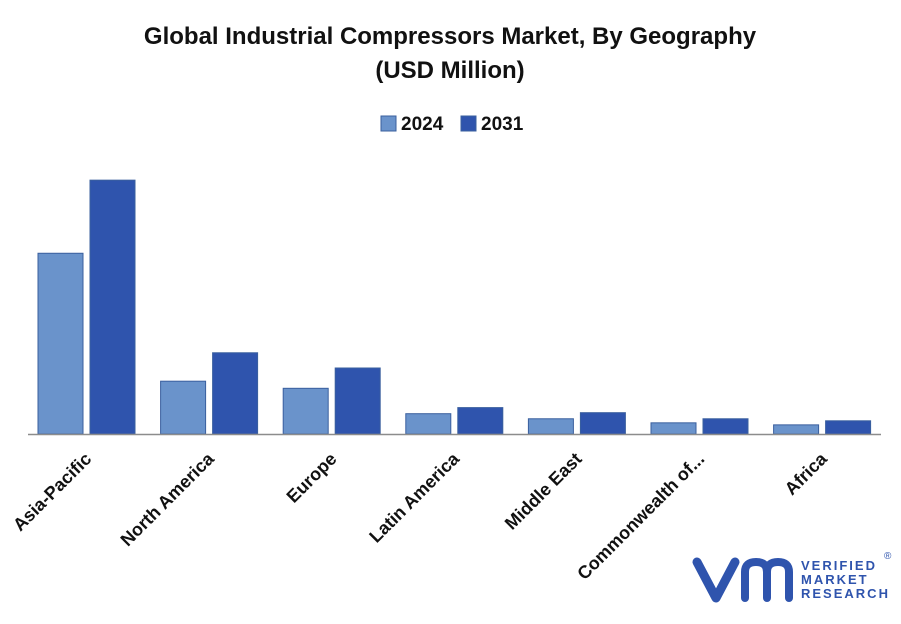 This screenshot has height=624, width=901. I want to click on legend-swatch-2031, so click(468, 123).